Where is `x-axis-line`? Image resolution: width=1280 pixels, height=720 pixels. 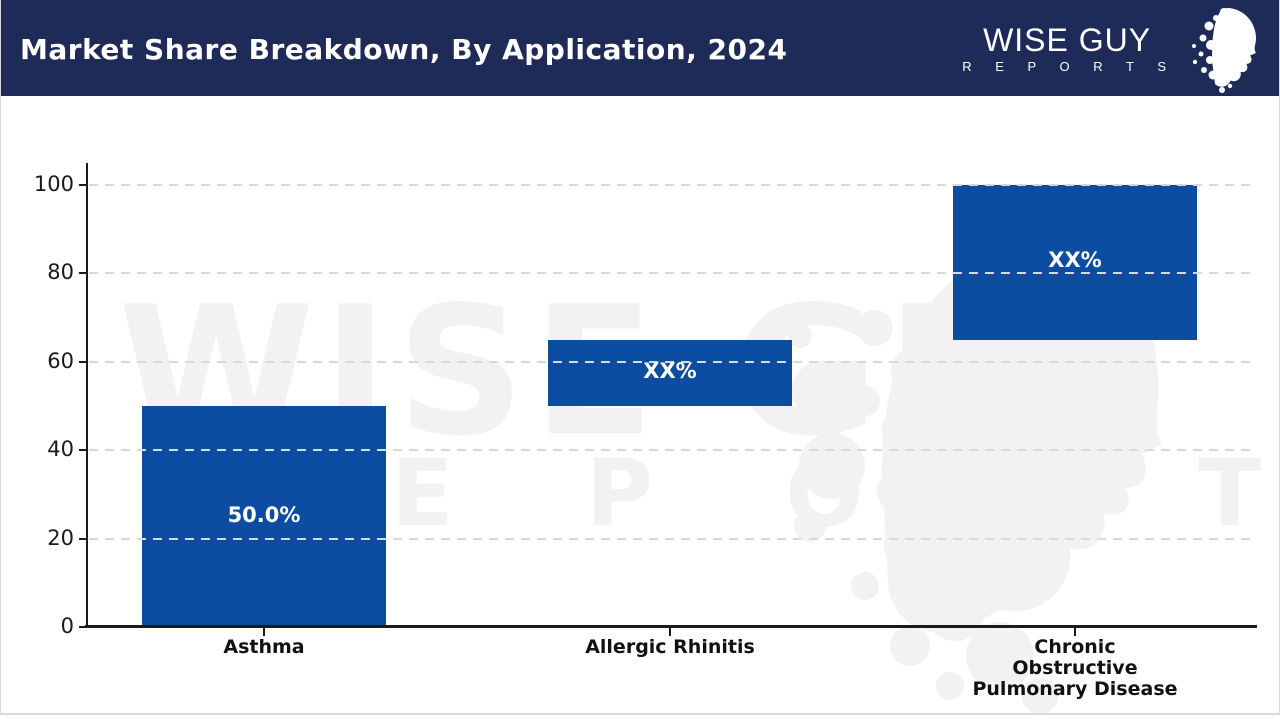
x-axis-line is located at coordinates (671, 626).